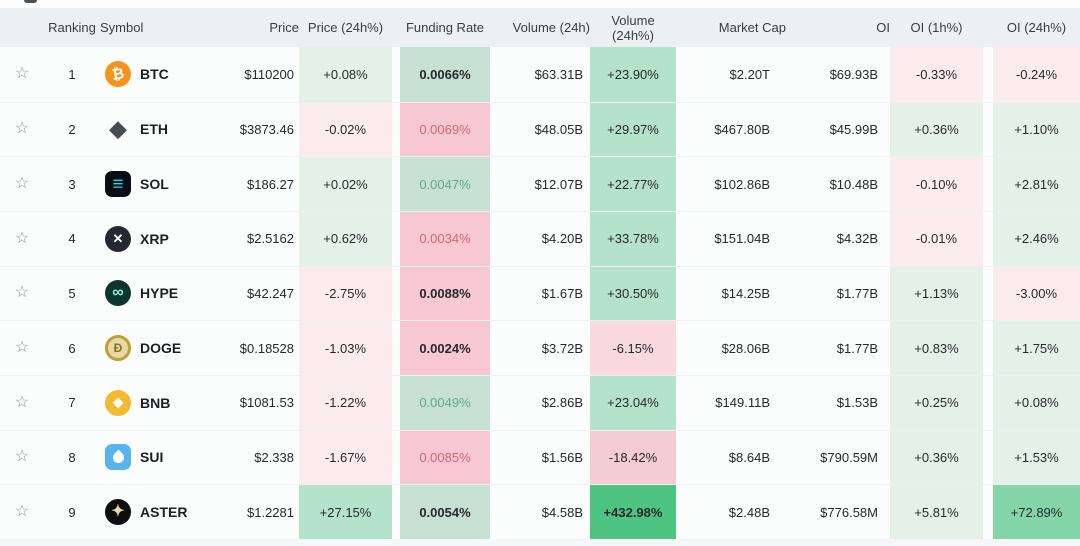 The height and width of the screenshot is (546, 1080). What do you see at coordinates (1036, 74) in the screenshot?
I see `oi-24h-cell: -0.24%` at bounding box center [1036, 74].